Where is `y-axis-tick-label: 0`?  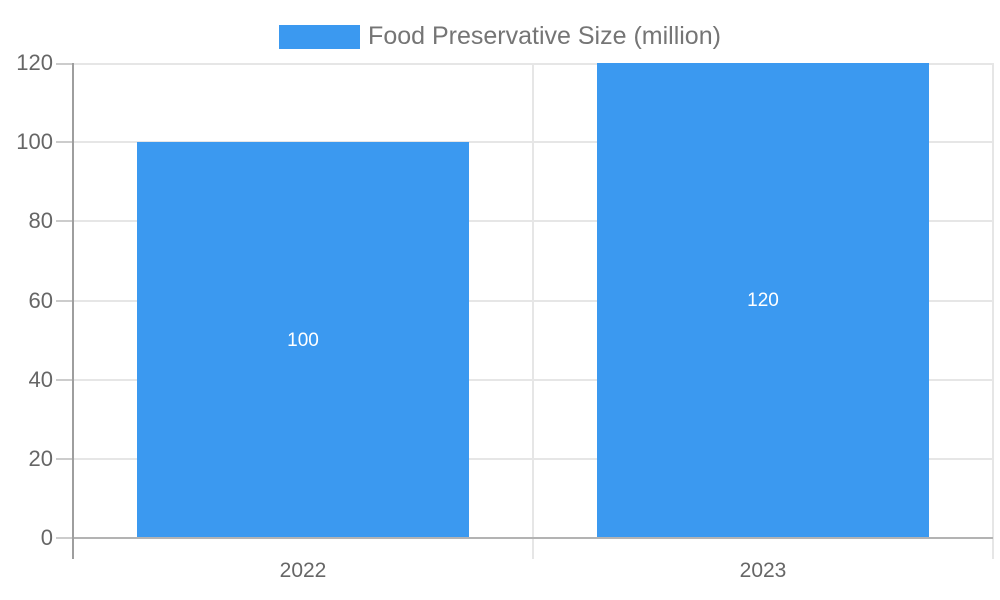 y-axis-tick-label: 0 is located at coordinates (46, 537).